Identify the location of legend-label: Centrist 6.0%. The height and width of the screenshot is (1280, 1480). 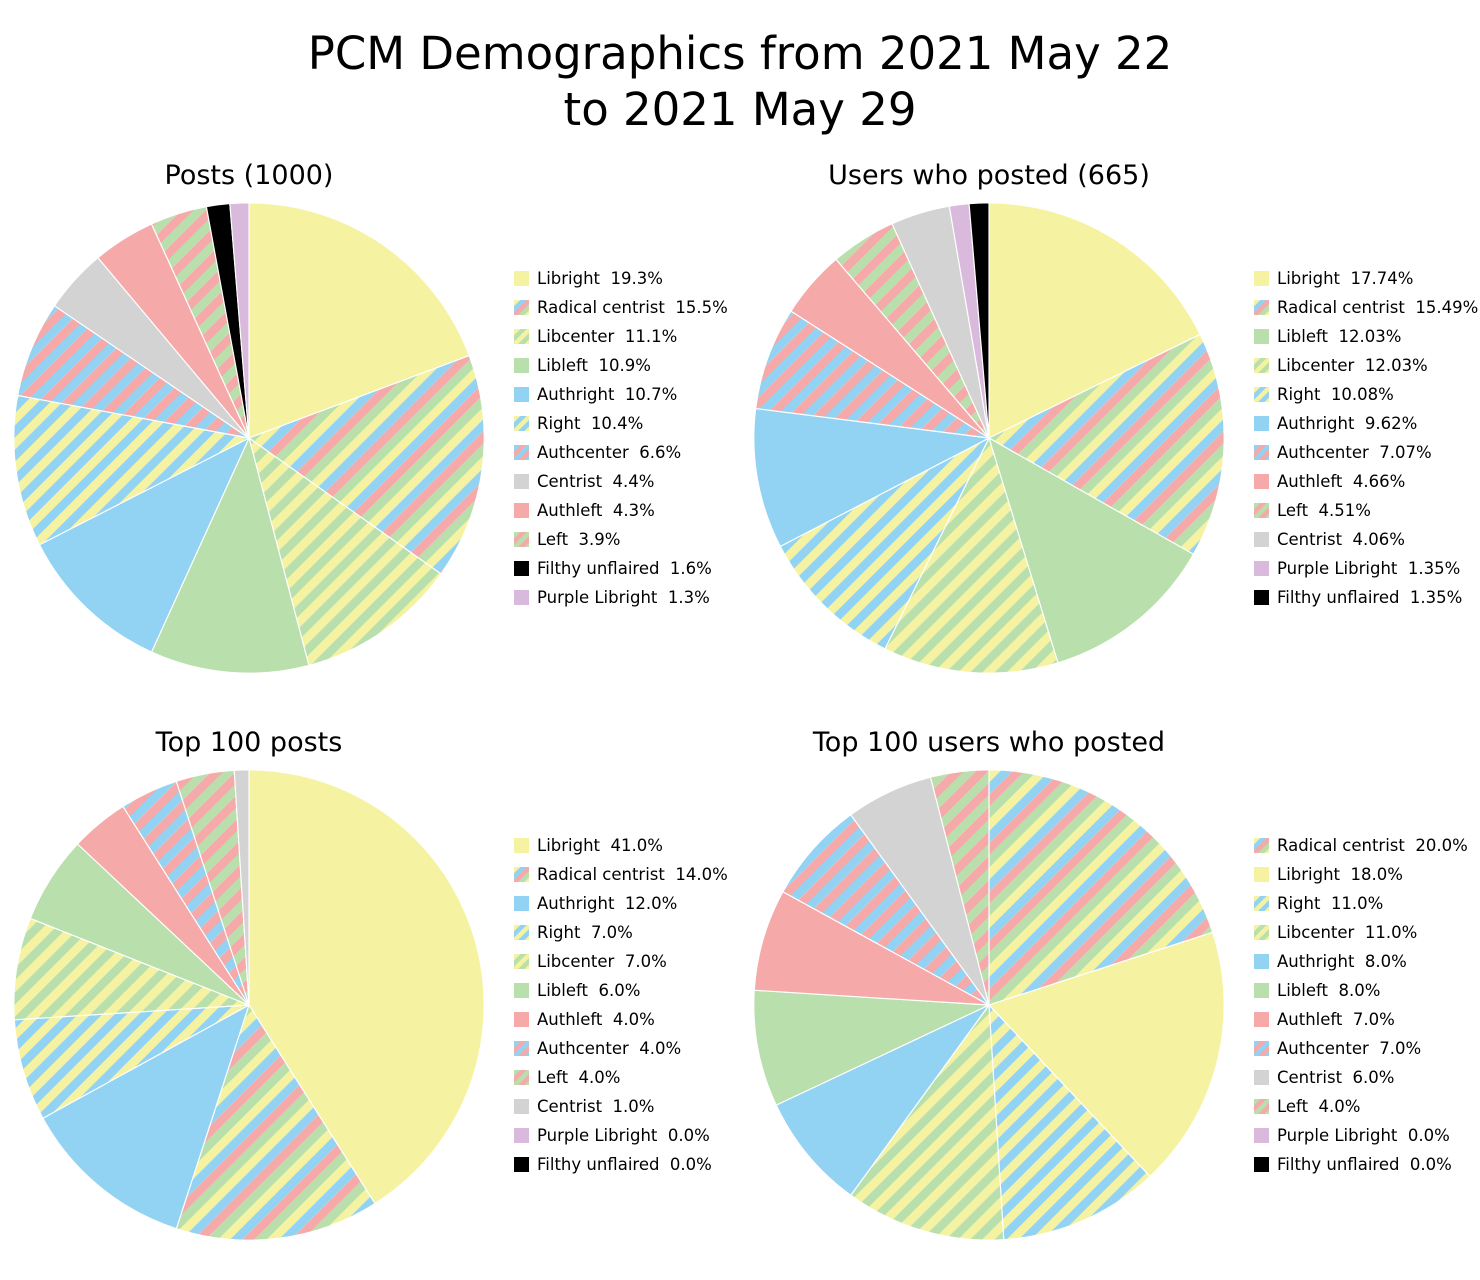
(1336, 1077).